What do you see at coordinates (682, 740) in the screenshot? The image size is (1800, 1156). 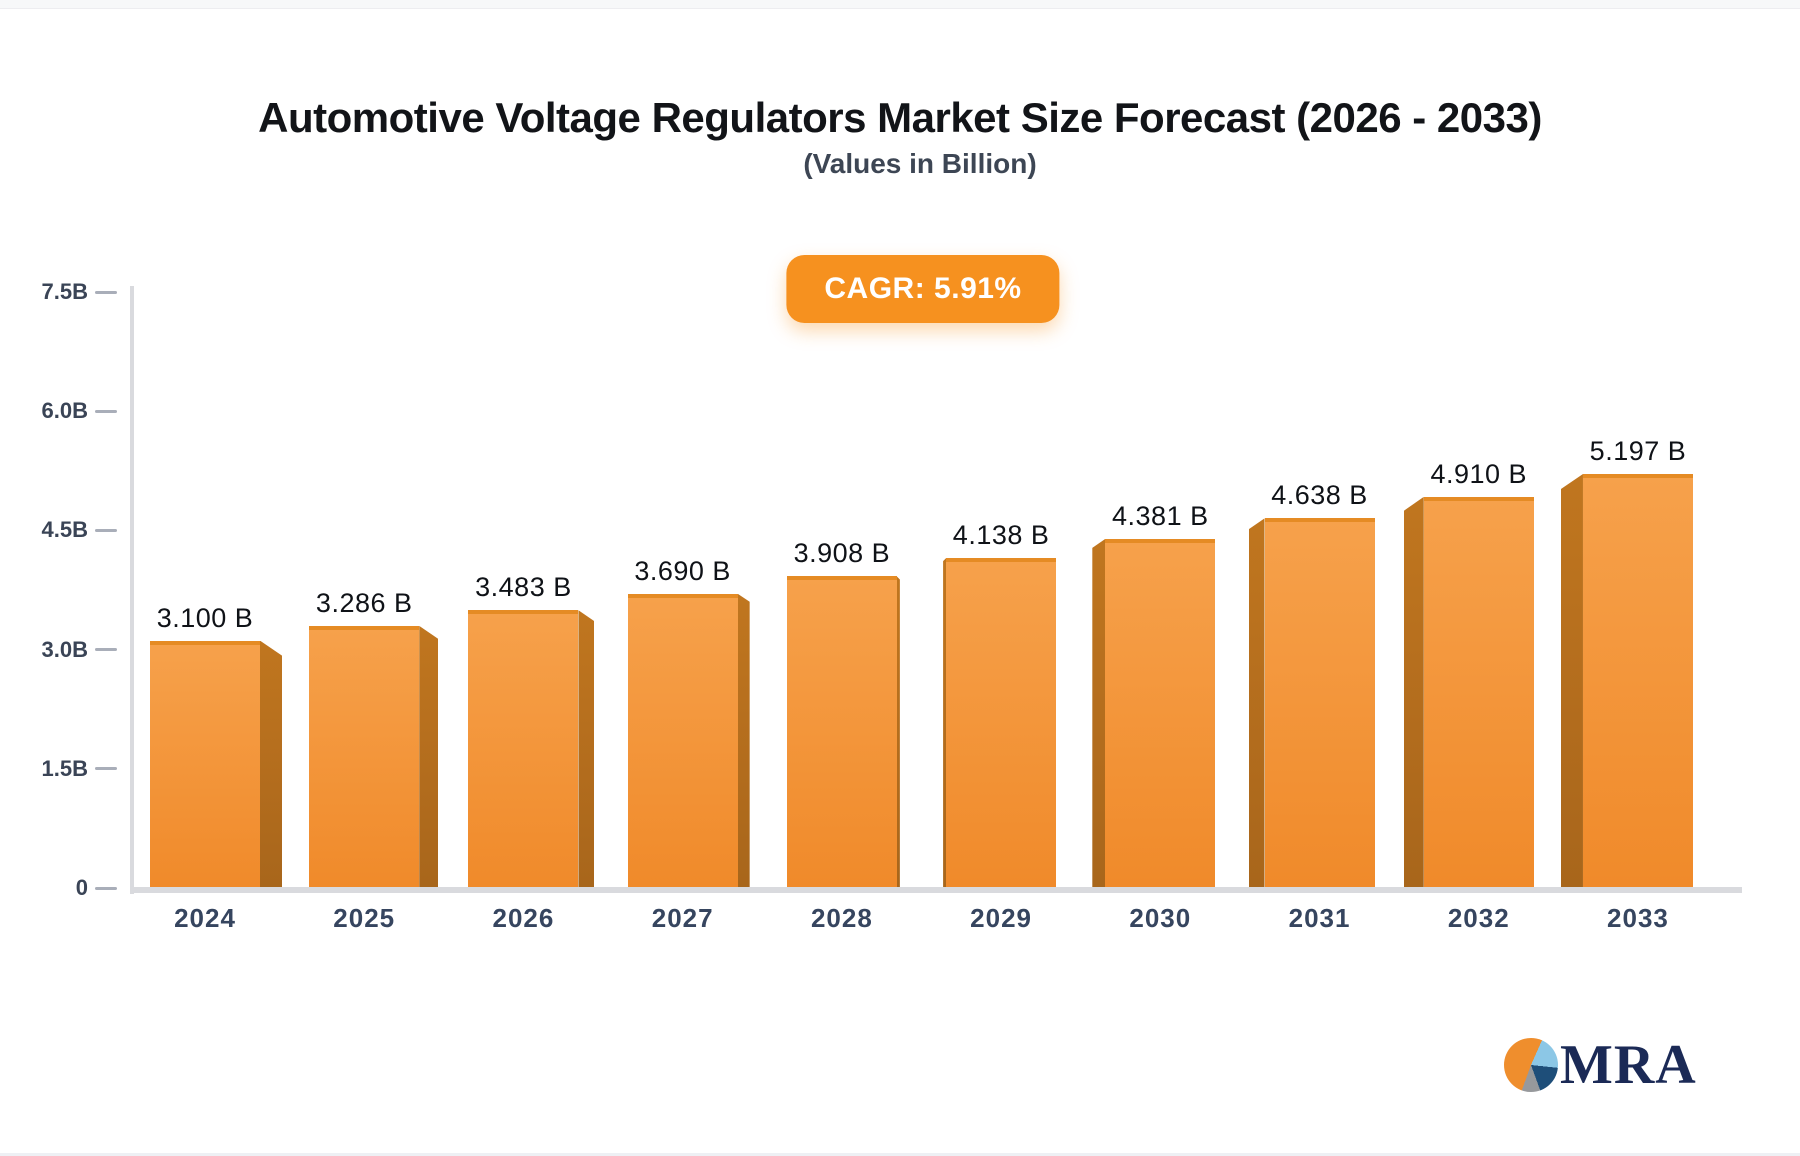 I see `bar-2027` at bounding box center [682, 740].